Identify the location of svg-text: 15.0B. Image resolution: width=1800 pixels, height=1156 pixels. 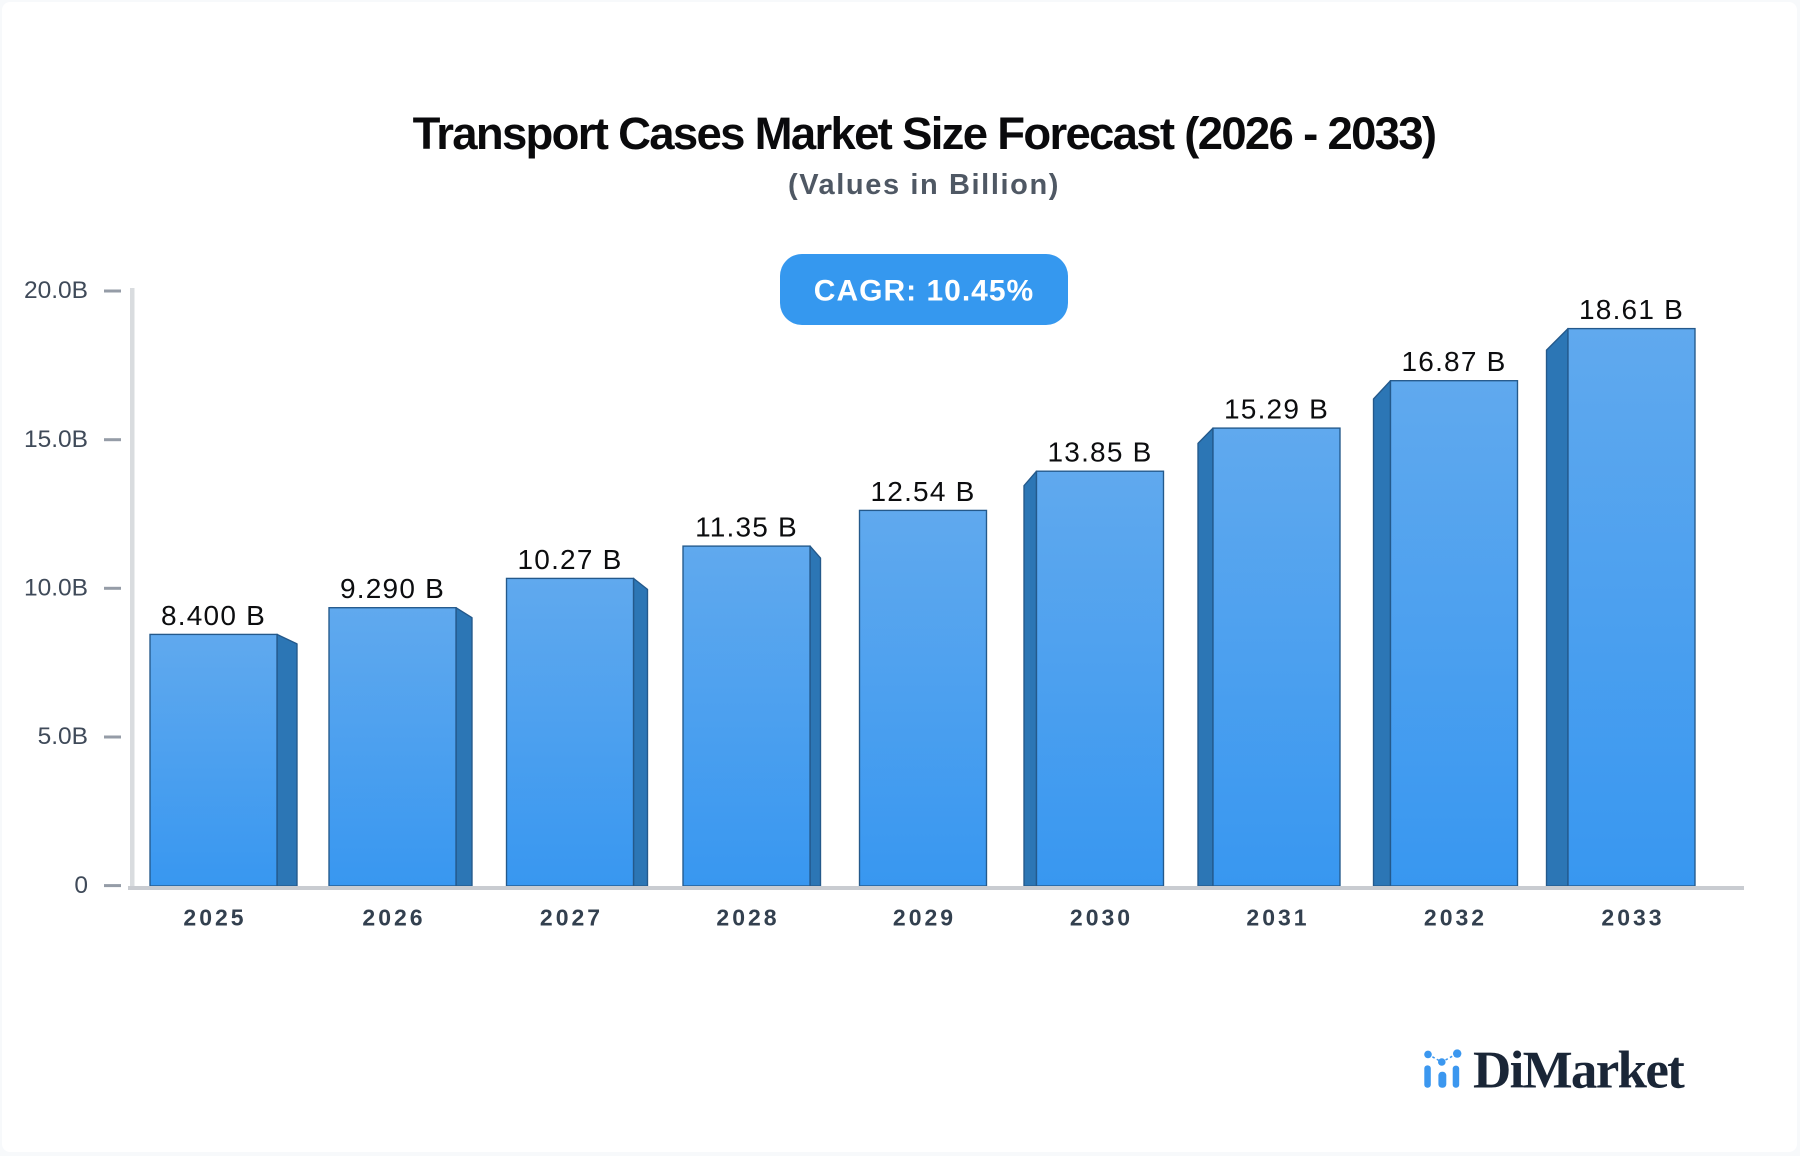
(56, 439).